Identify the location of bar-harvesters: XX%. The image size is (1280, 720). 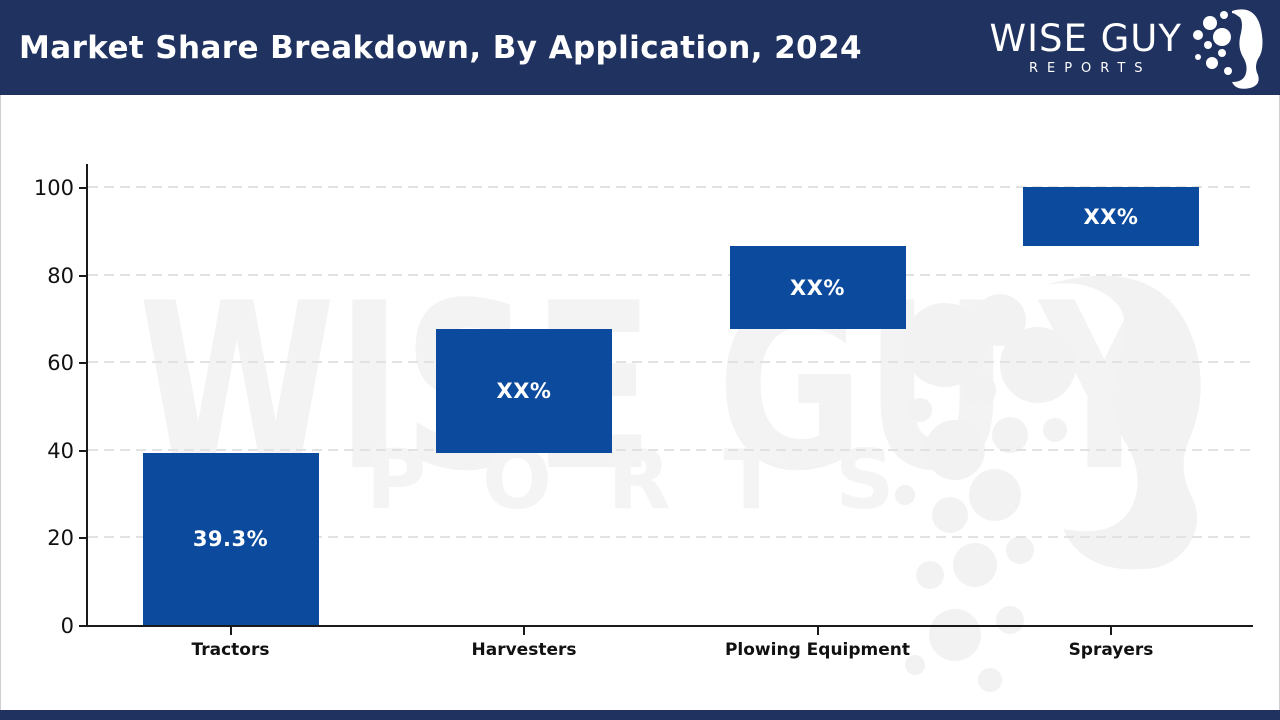
(524, 390).